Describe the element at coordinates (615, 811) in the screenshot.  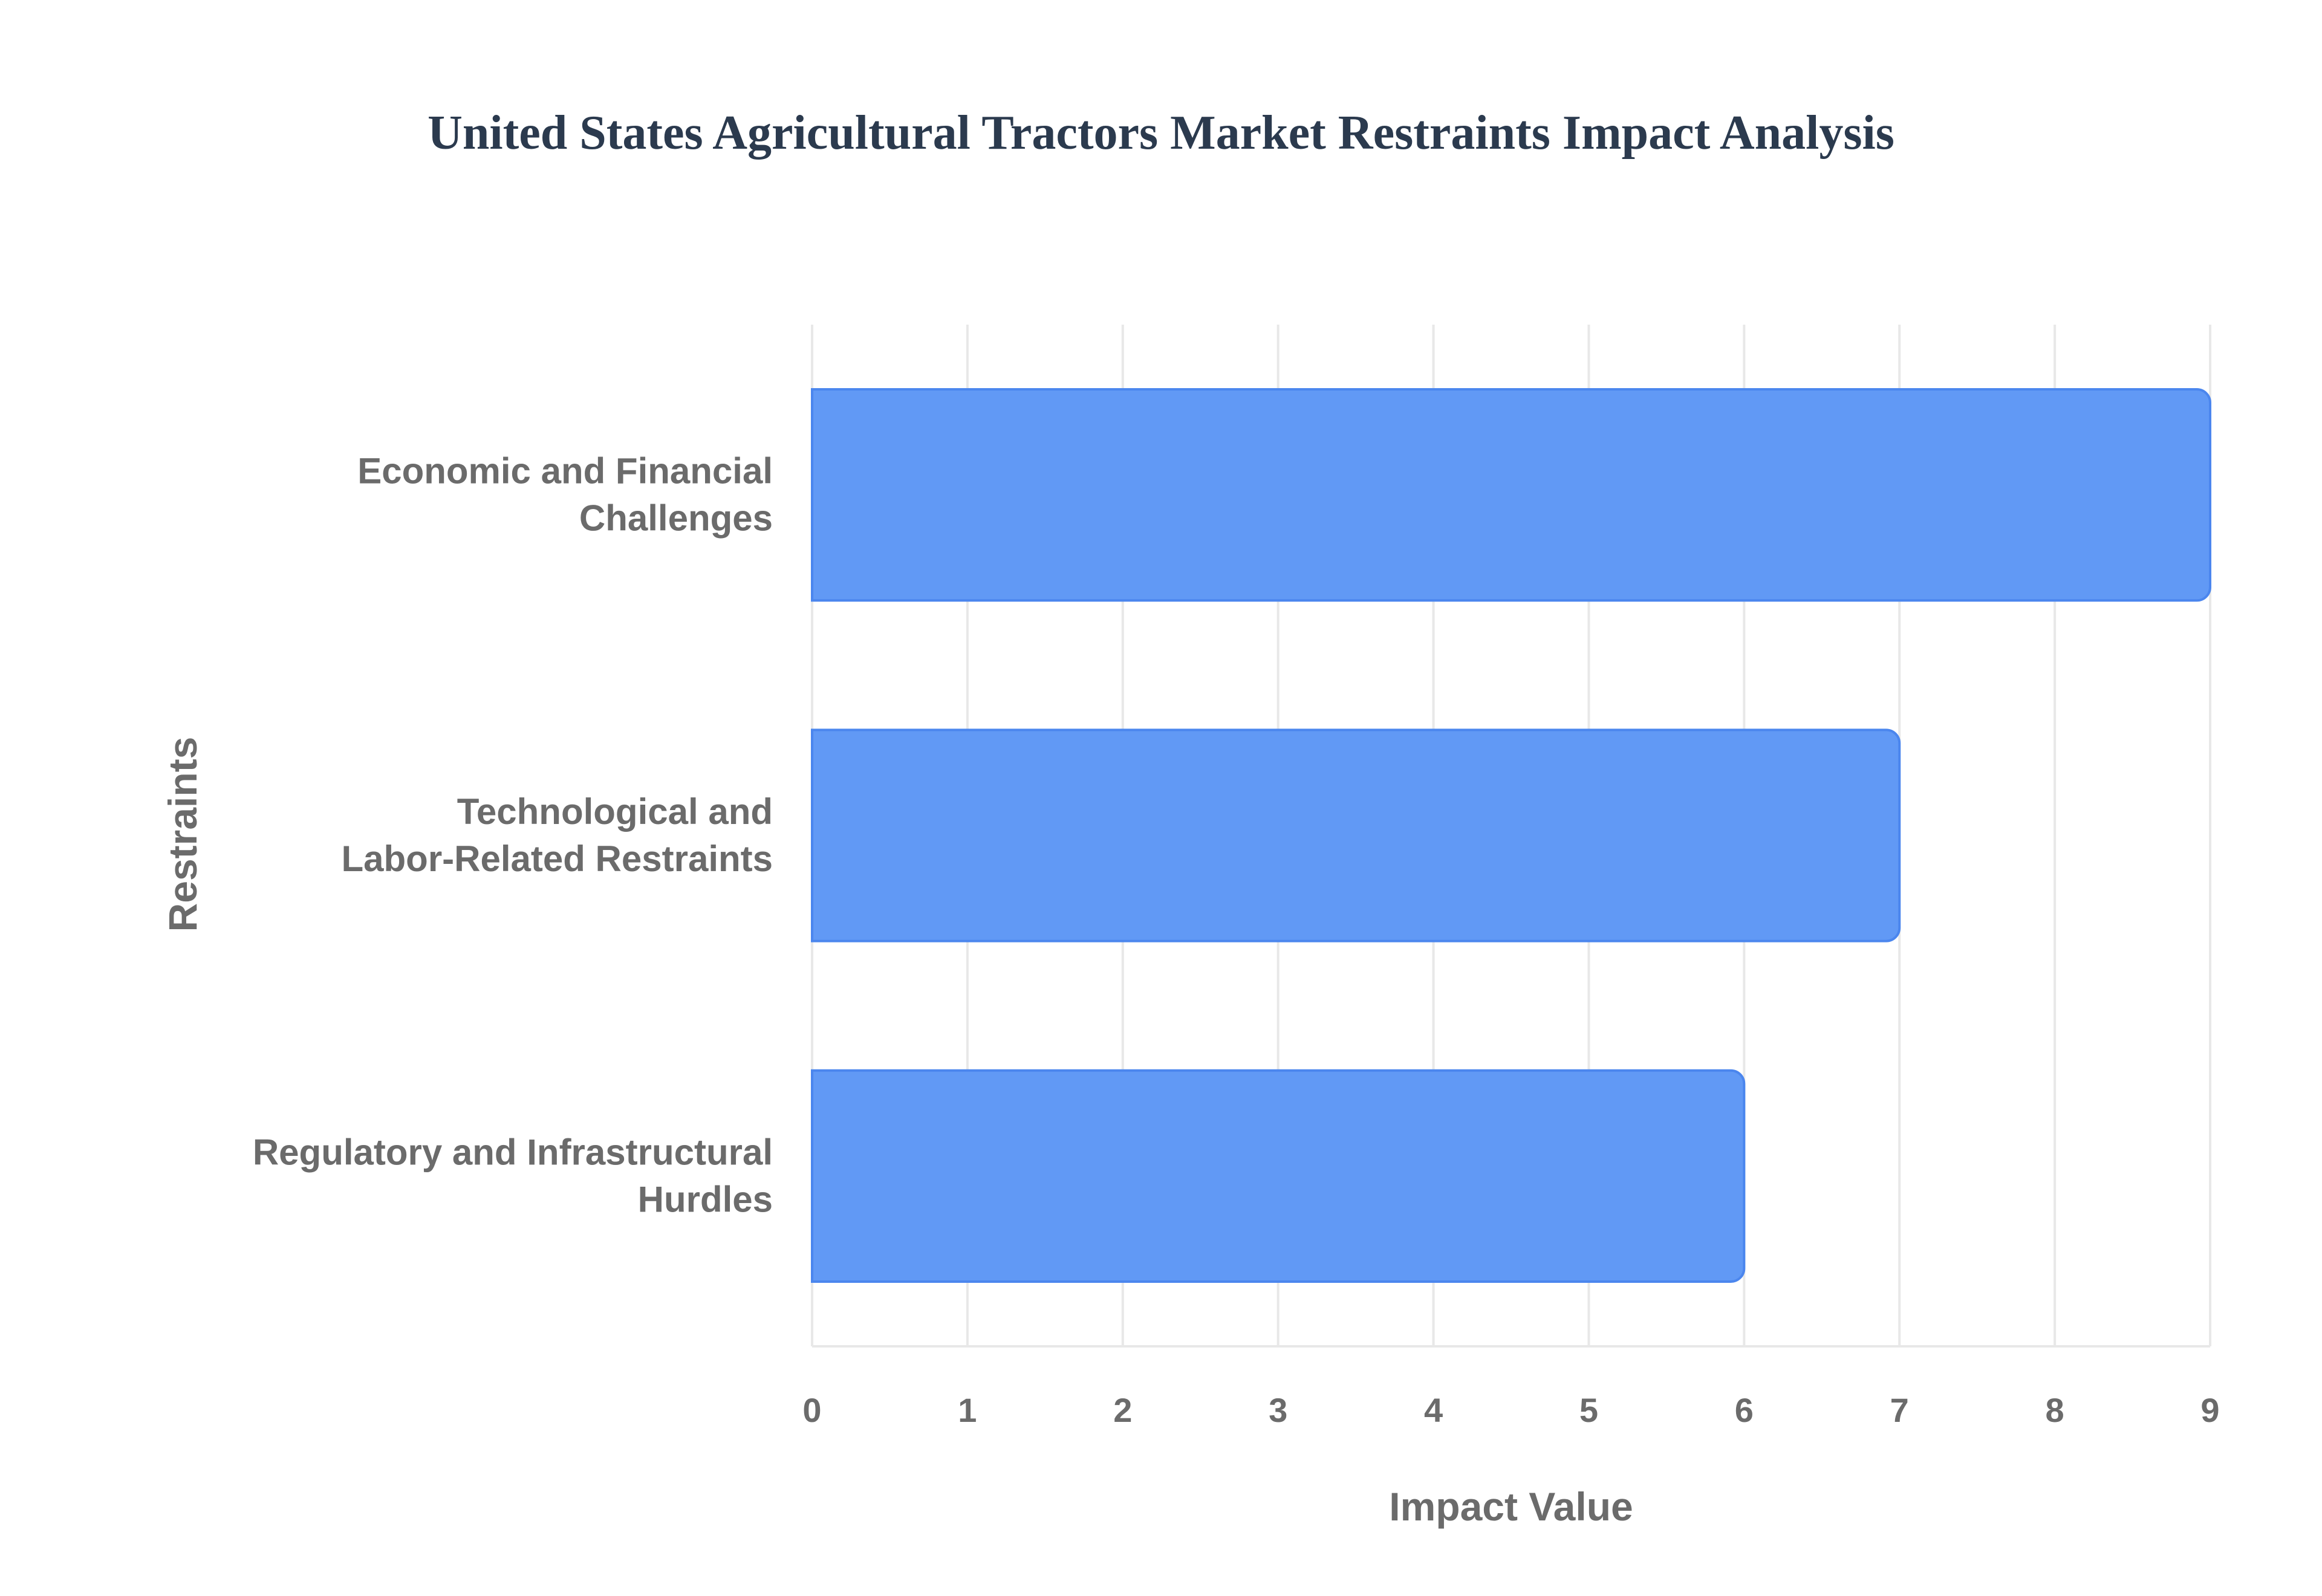
I see `category-label-line: Technological and` at that location.